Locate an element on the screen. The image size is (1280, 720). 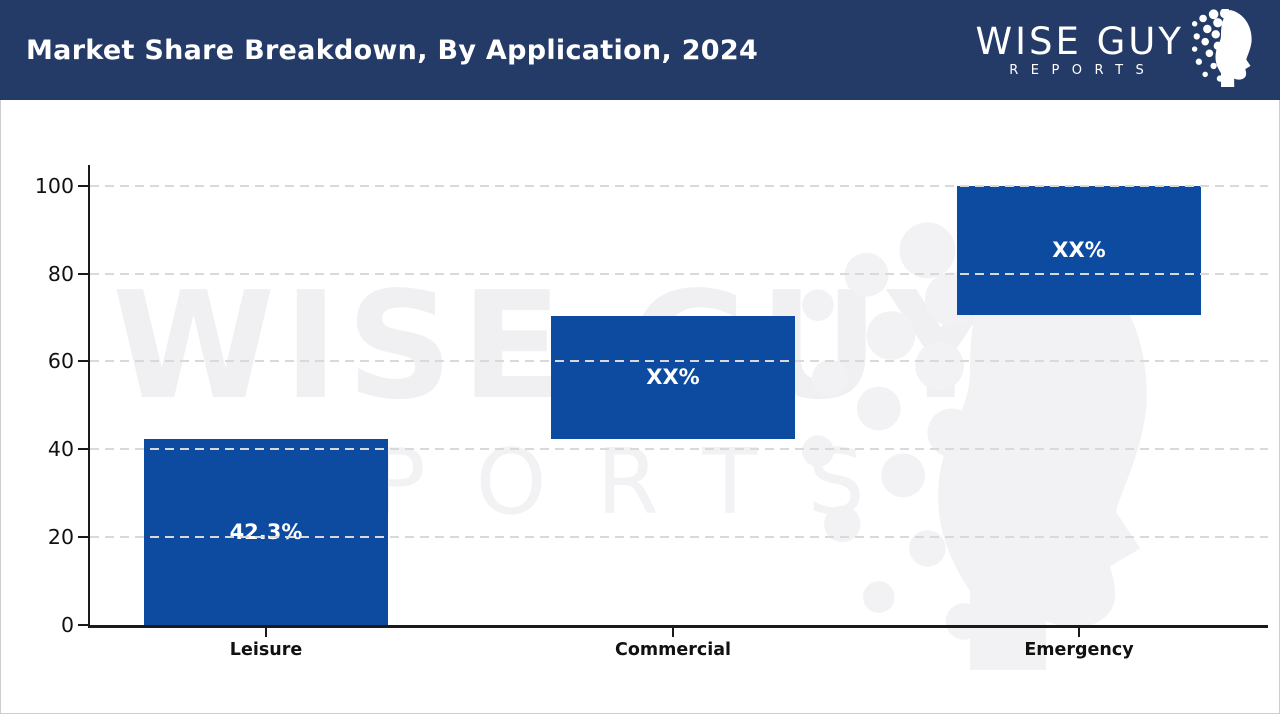
x-category-label-commercial: Commercial is located at coordinates (672, 650).